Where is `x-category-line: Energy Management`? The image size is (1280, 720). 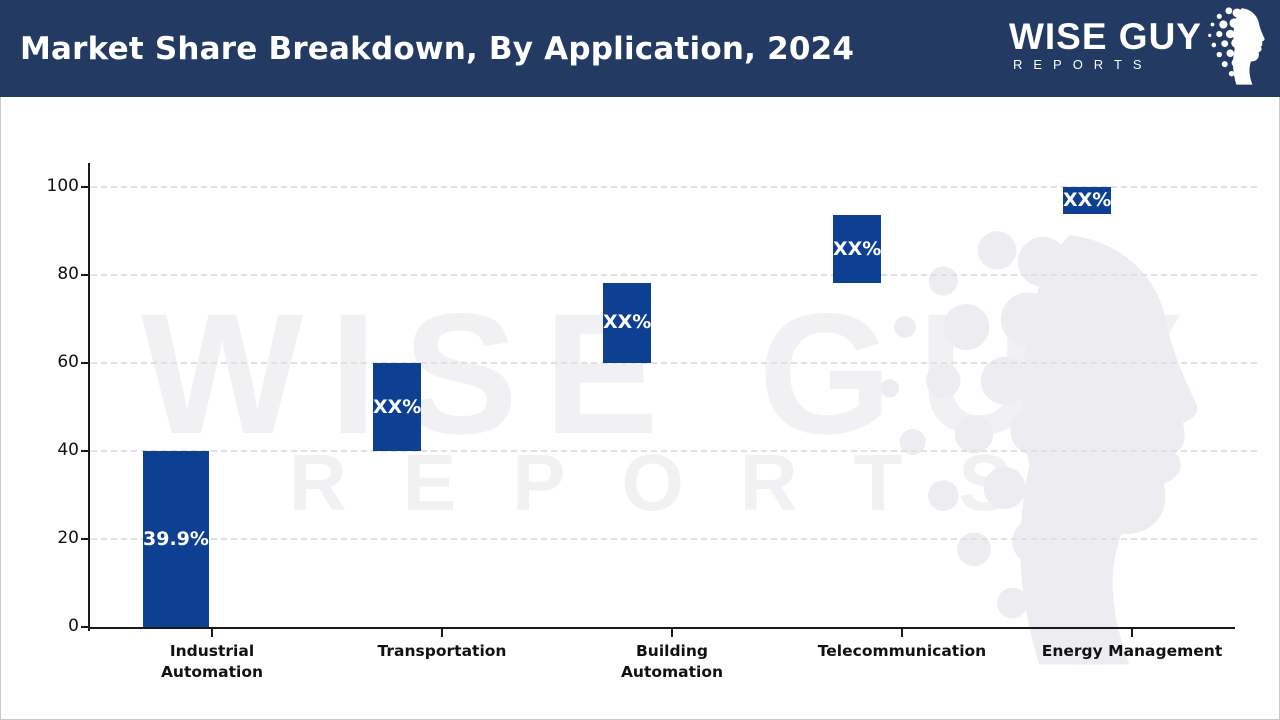
x-category-line: Energy Management is located at coordinates (1132, 651).